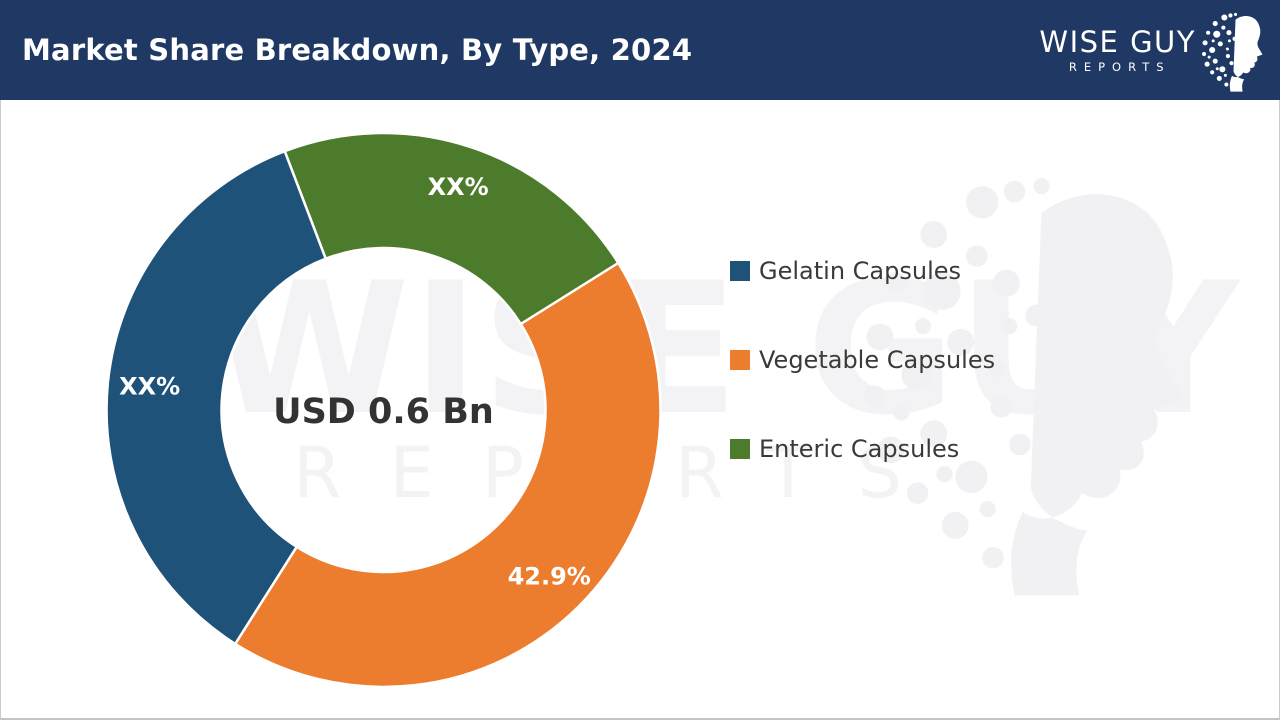 This screenshot has height=720, width=1280. I want to click on slice-label-enteric-capsules: XX%, so click(458, 187).